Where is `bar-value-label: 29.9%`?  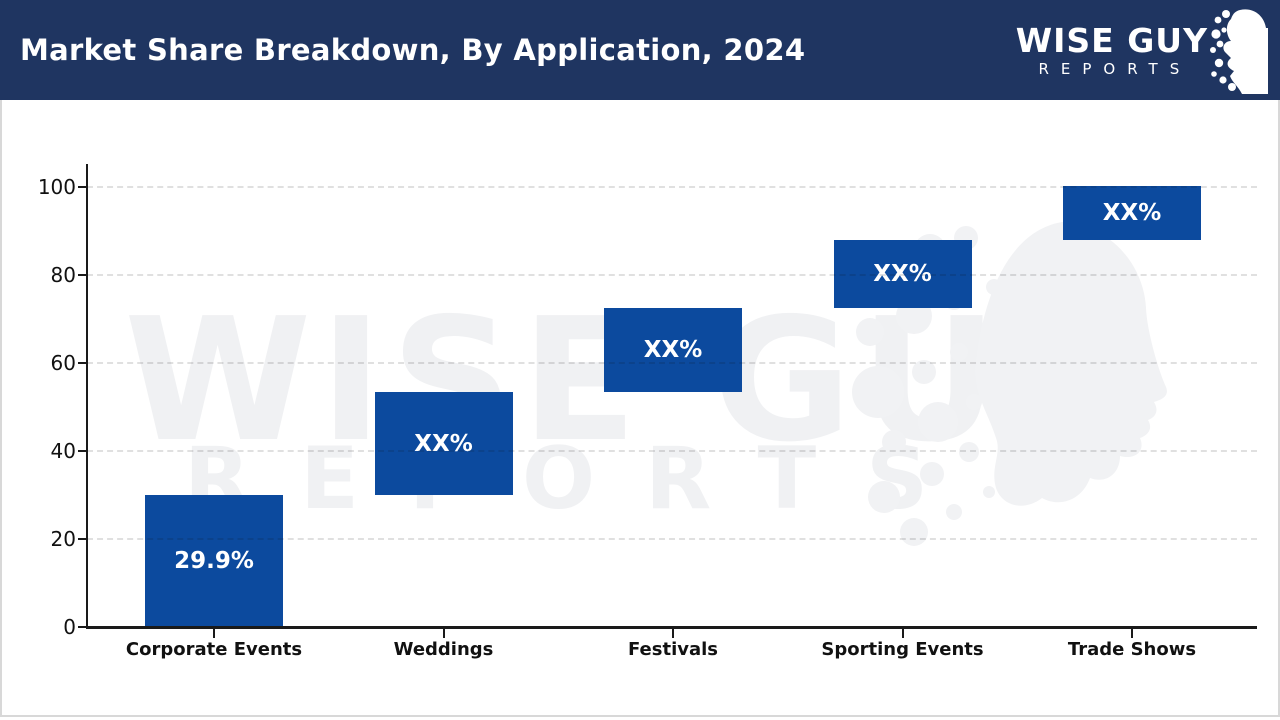 bar-value-label: 29.9% is located at coordinates (214, 561).